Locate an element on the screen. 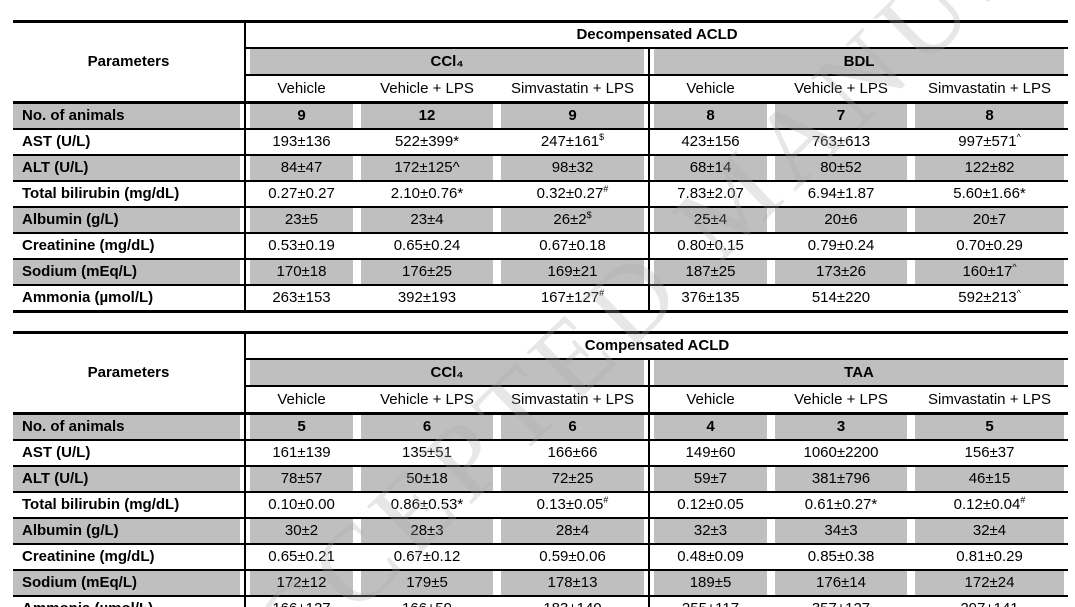 This screenshot has height=607, width=1075. value-cell: 84±47 is located at coordinates (300, 168).